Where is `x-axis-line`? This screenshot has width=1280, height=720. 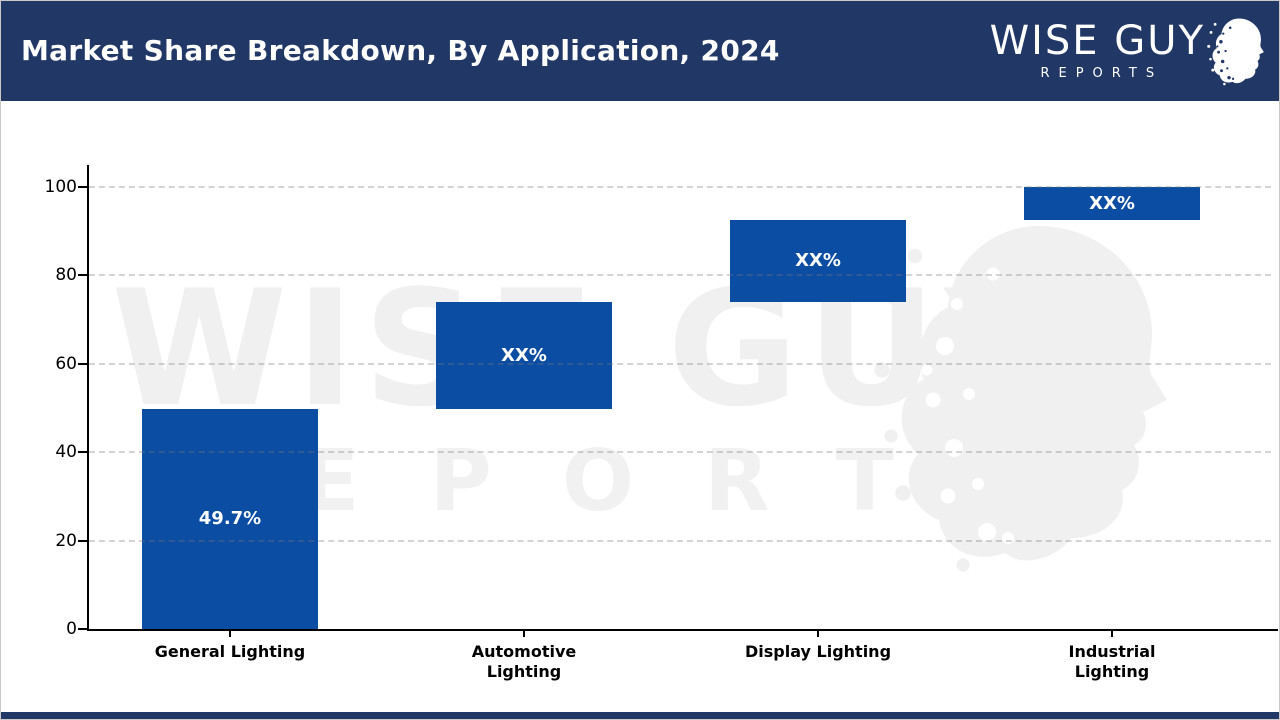
x-axis-line is located at coordinates (682, 630).